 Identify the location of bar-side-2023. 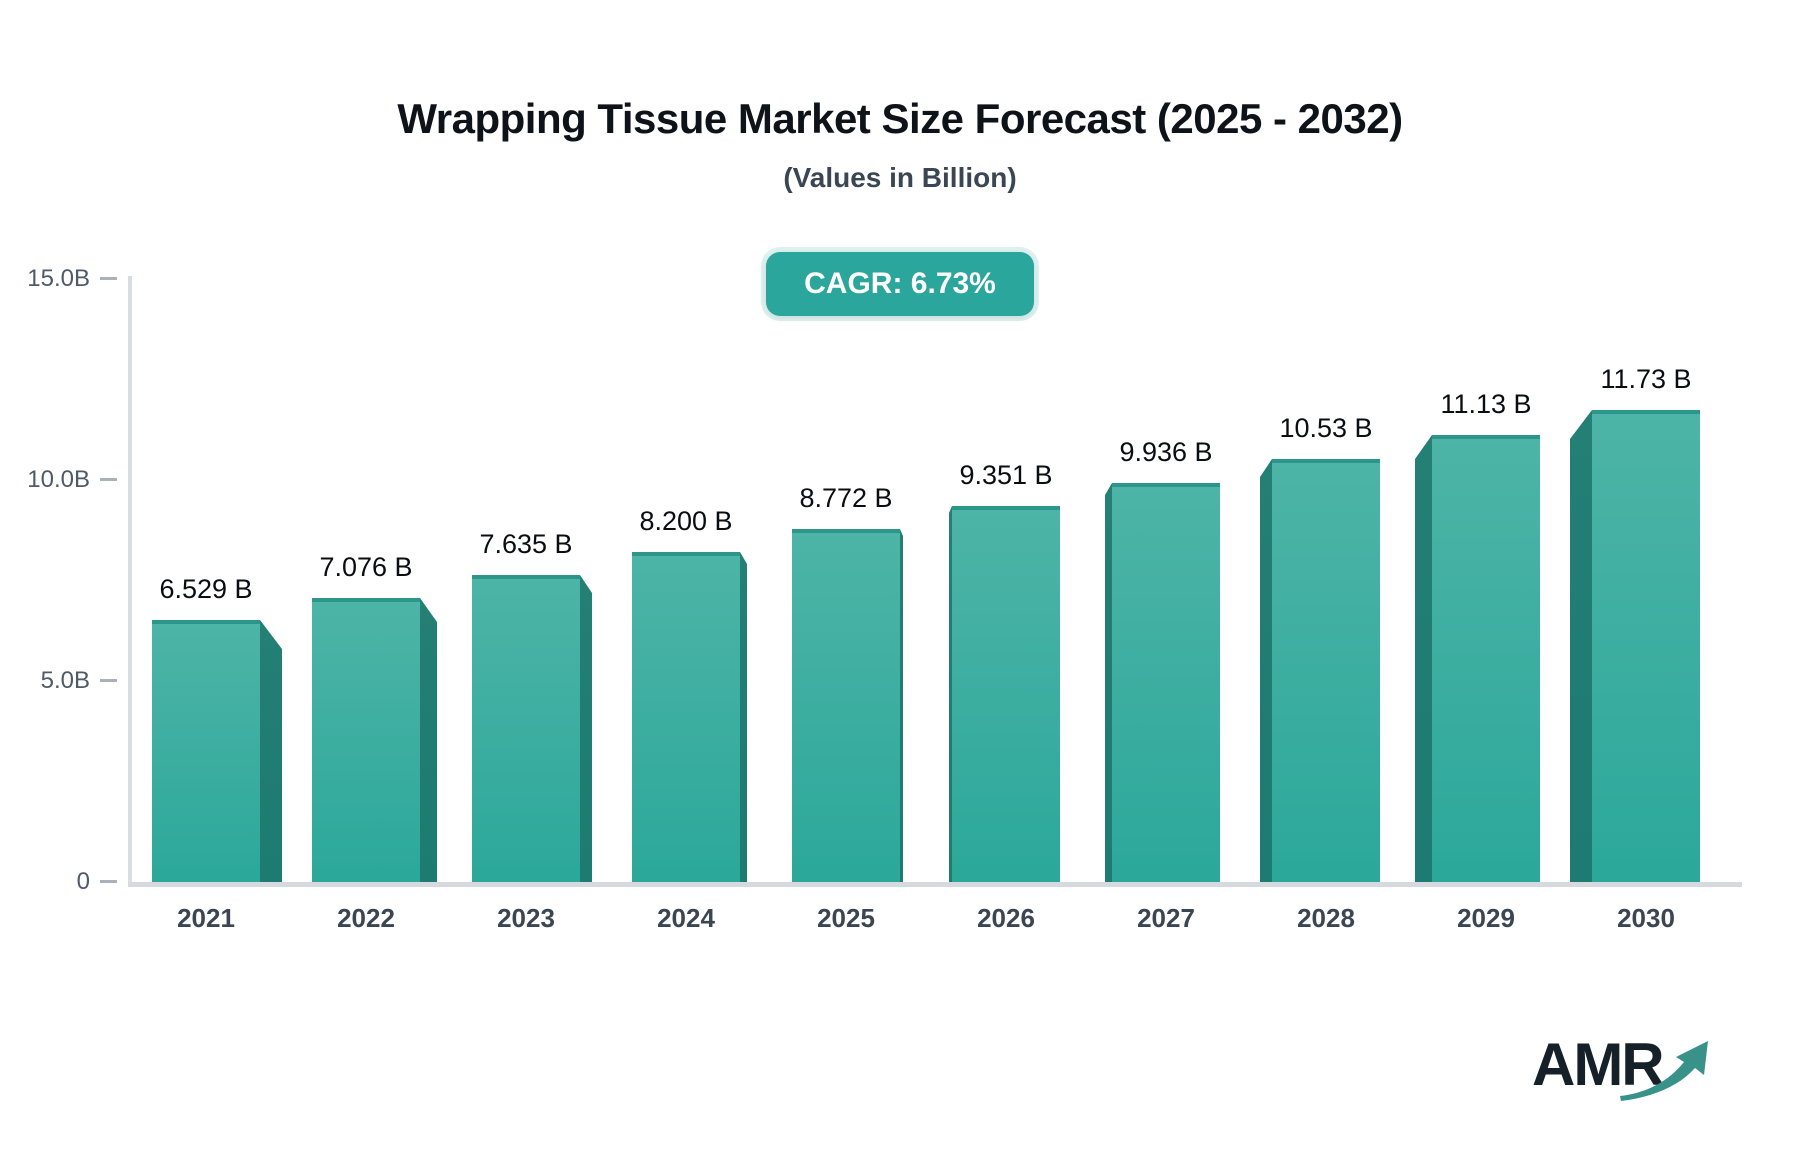
(586, 728).